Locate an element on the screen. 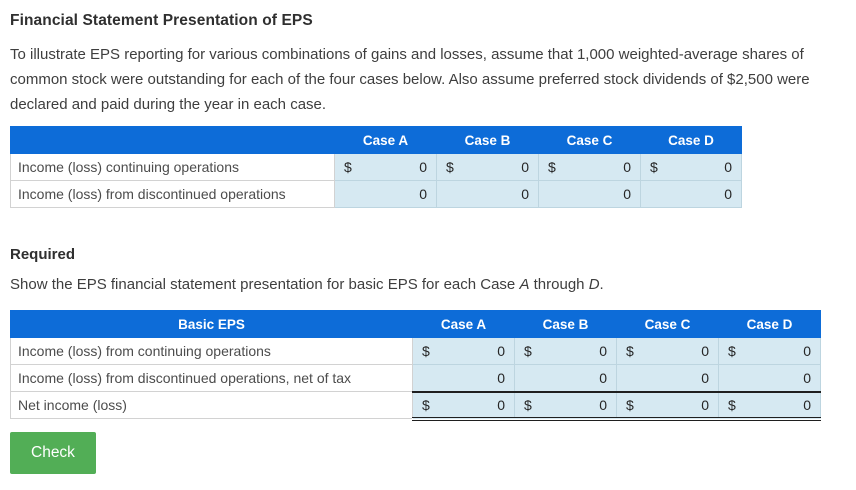  row-label: Net income (loss) is located at coordinates (211, 405).